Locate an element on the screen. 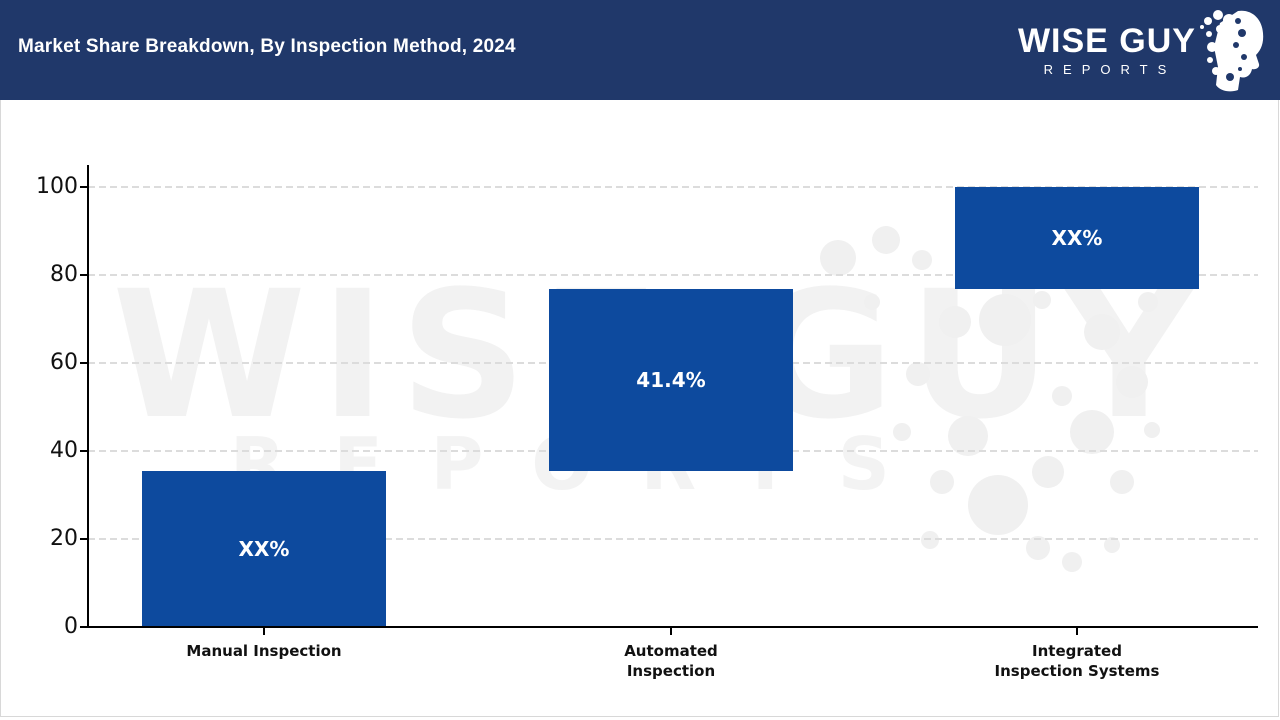 Image resolution: width=1280 pixels, height=720 pixels. bar-2: 41.4% is located at coordinates (671, 379).